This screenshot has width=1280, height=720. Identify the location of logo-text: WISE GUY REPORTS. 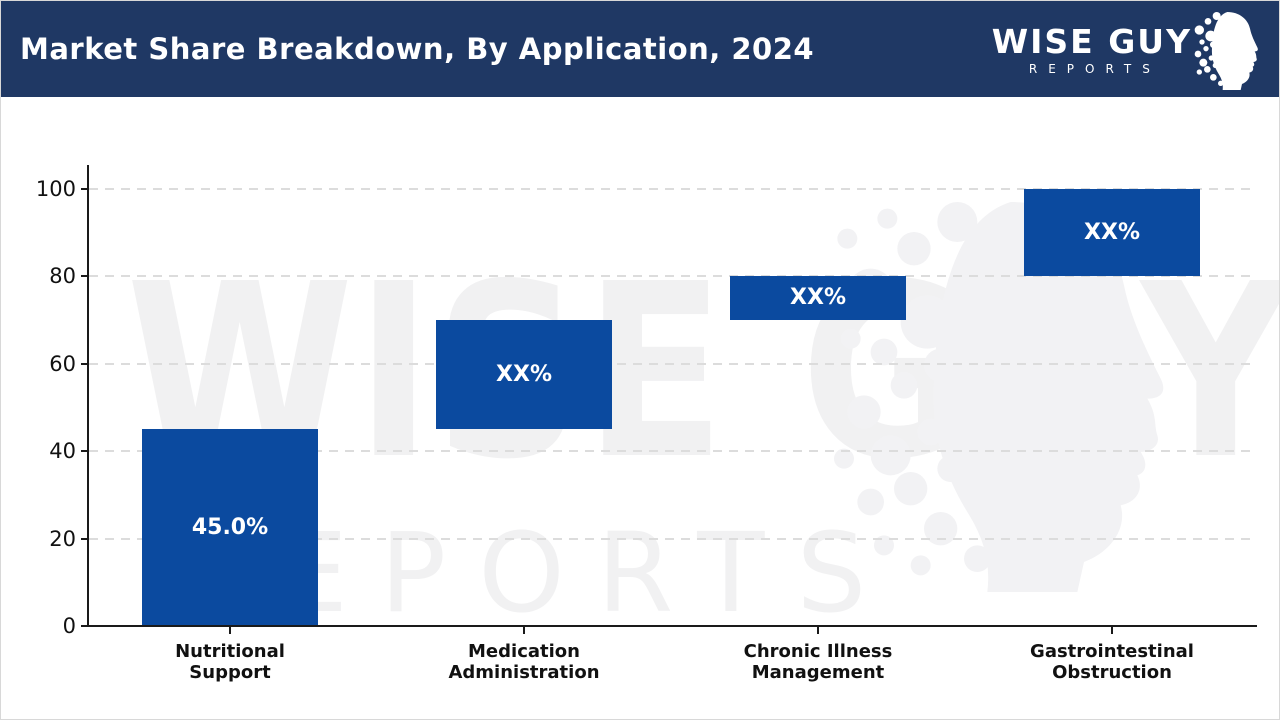
(1091, 48).